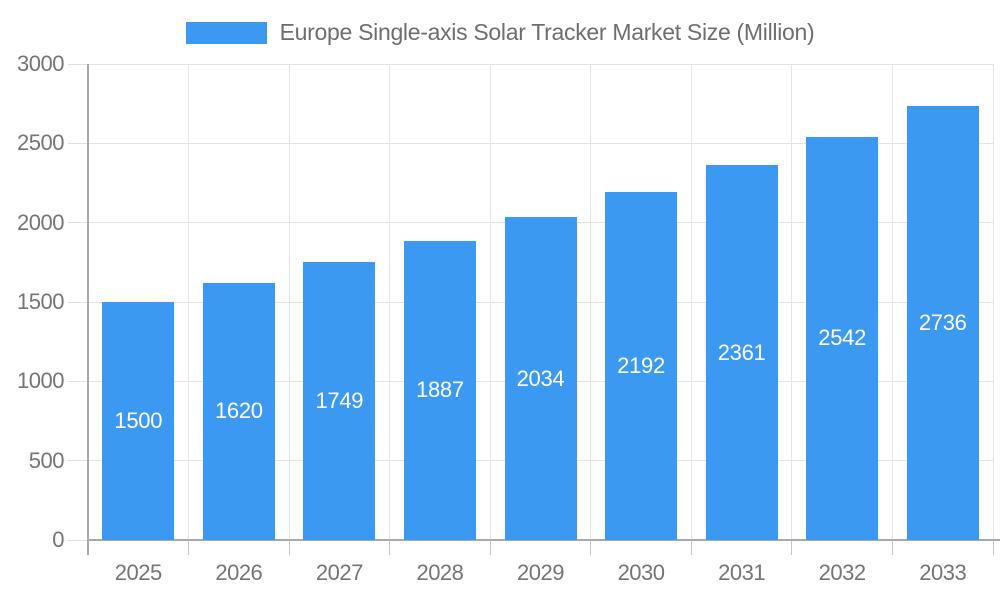  What do you see at coordinates (226, 32) in the screenshot?
I see `legend-swatch-icon` at bounding box center [226, 32].